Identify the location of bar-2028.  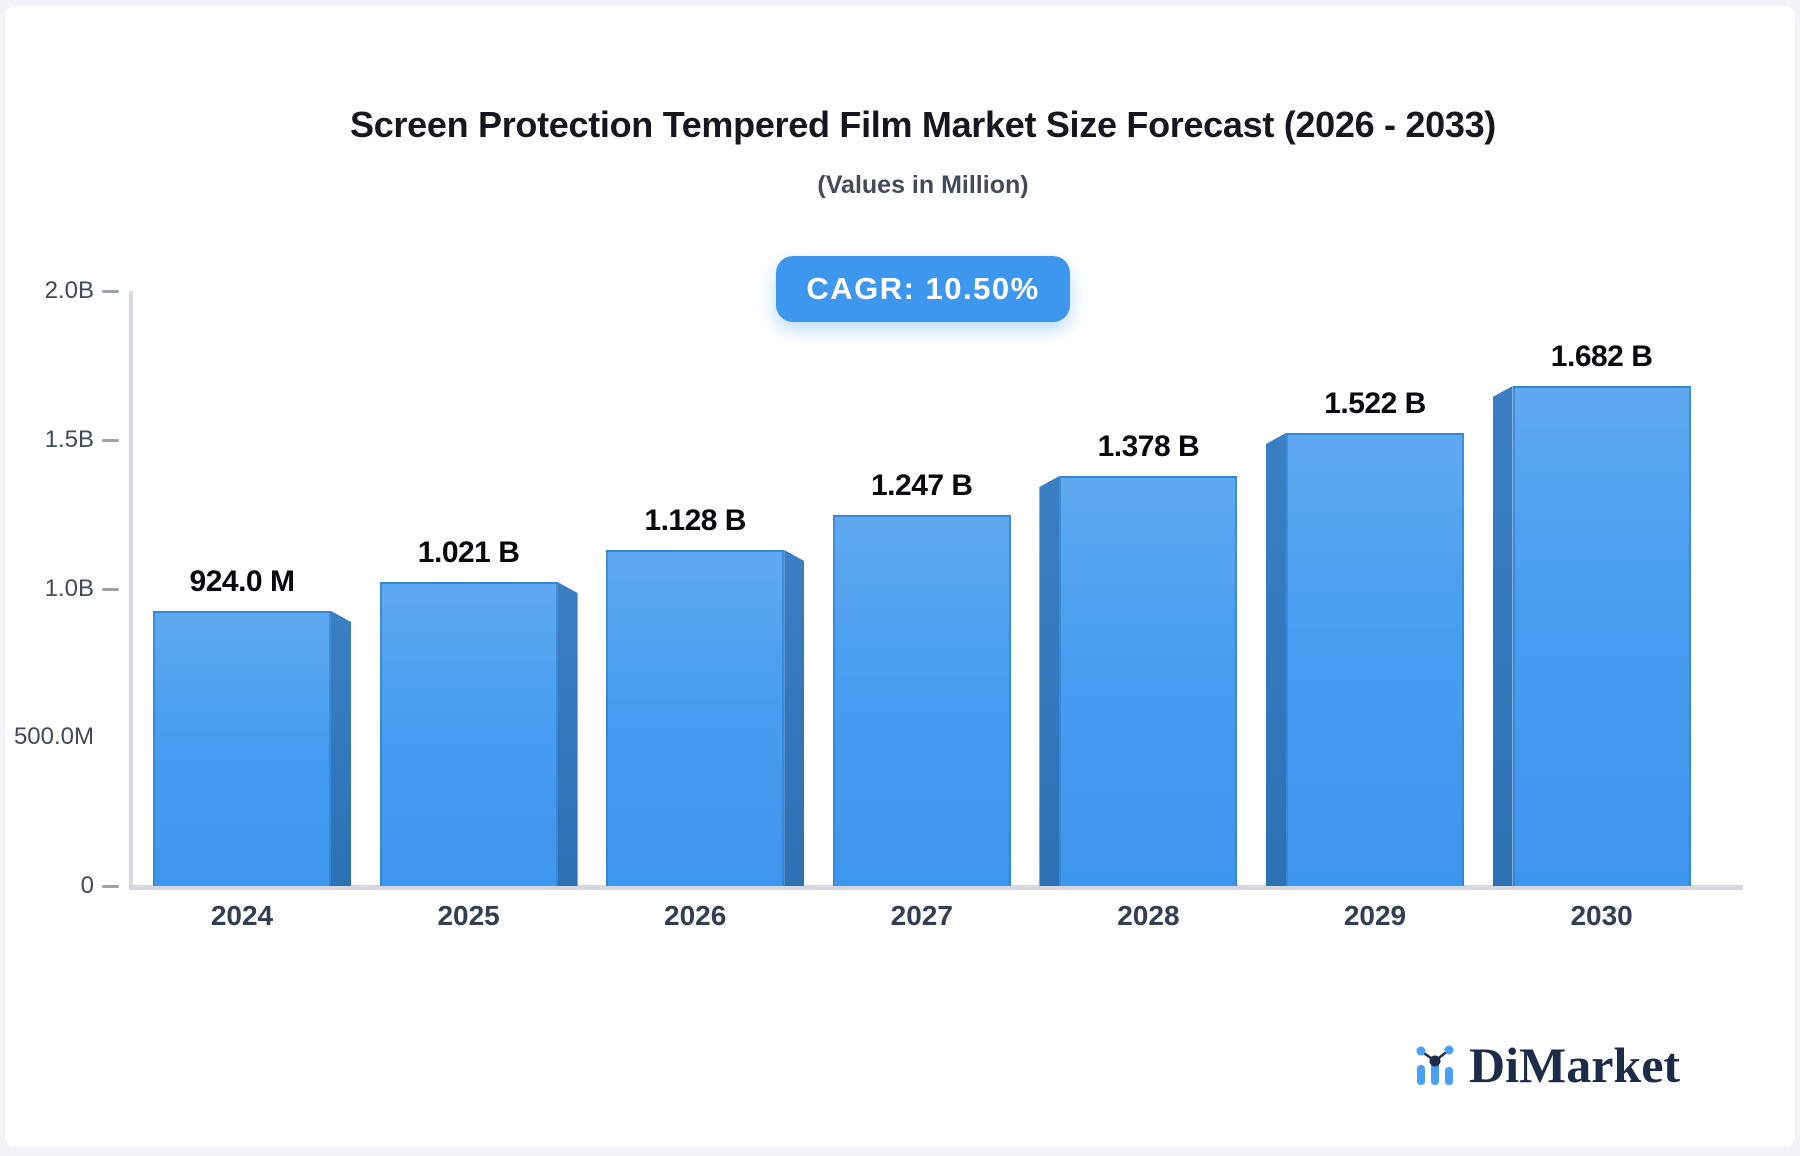
(1148, 681).